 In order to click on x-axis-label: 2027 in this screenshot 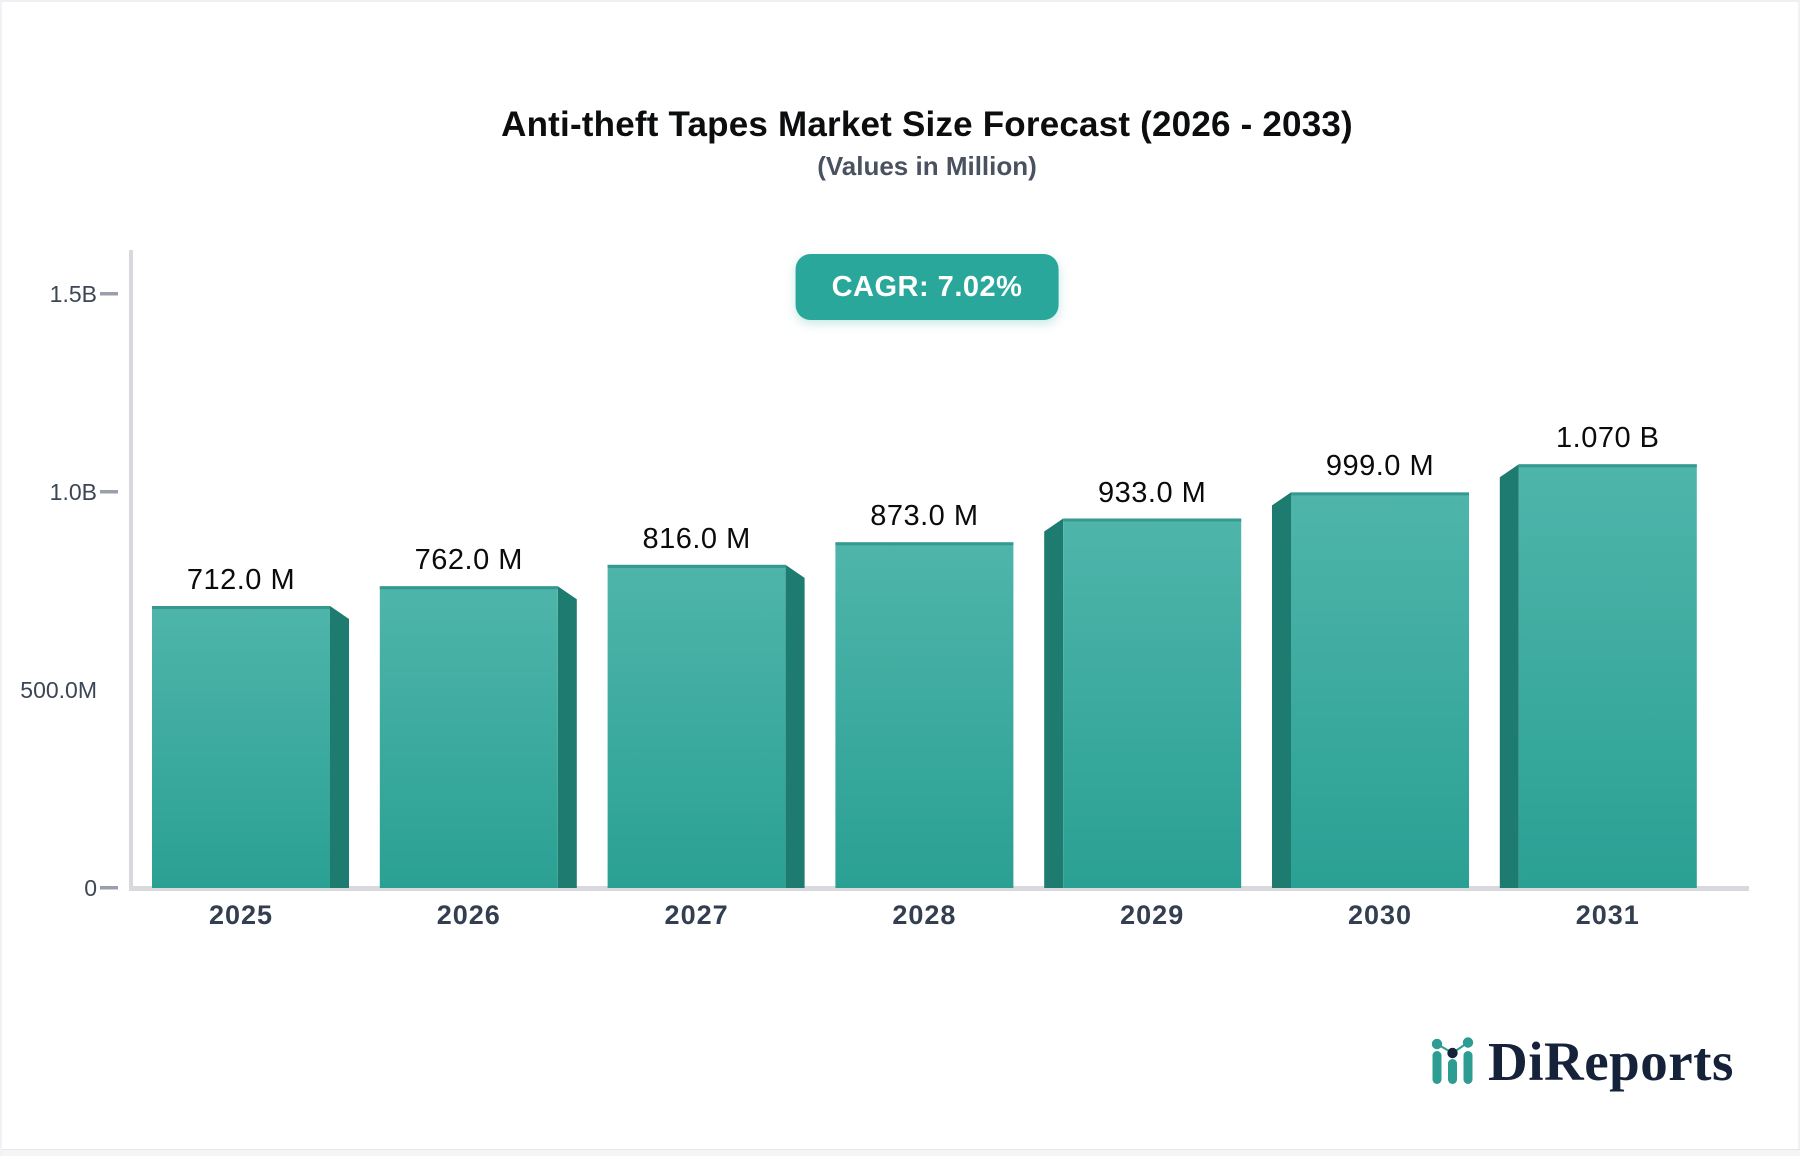, I will do `click(696, 915)`.